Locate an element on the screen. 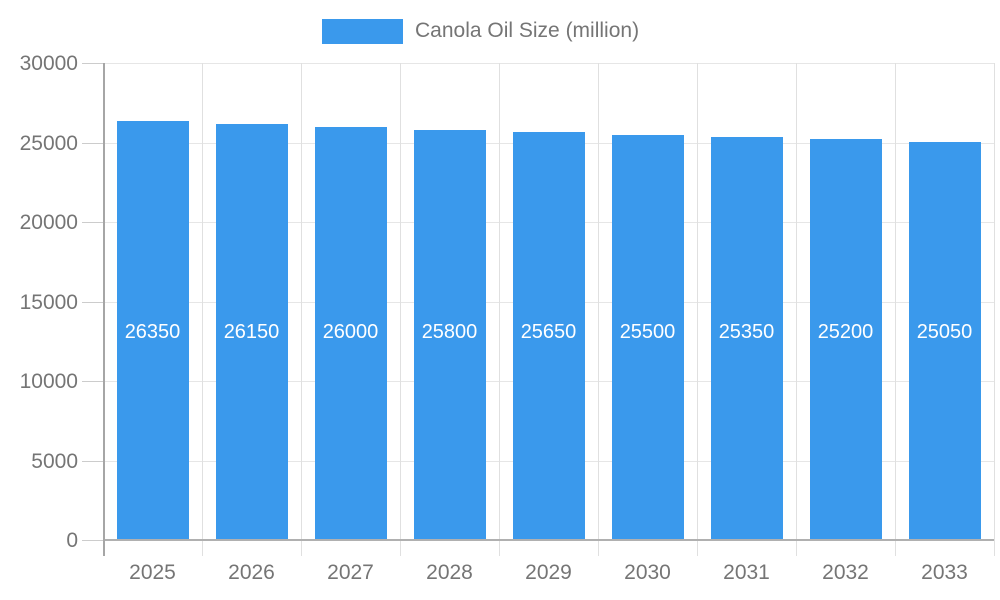 The image size is (1000, 600). y-axis-label: 5000 is located at coordinates (54, 461).